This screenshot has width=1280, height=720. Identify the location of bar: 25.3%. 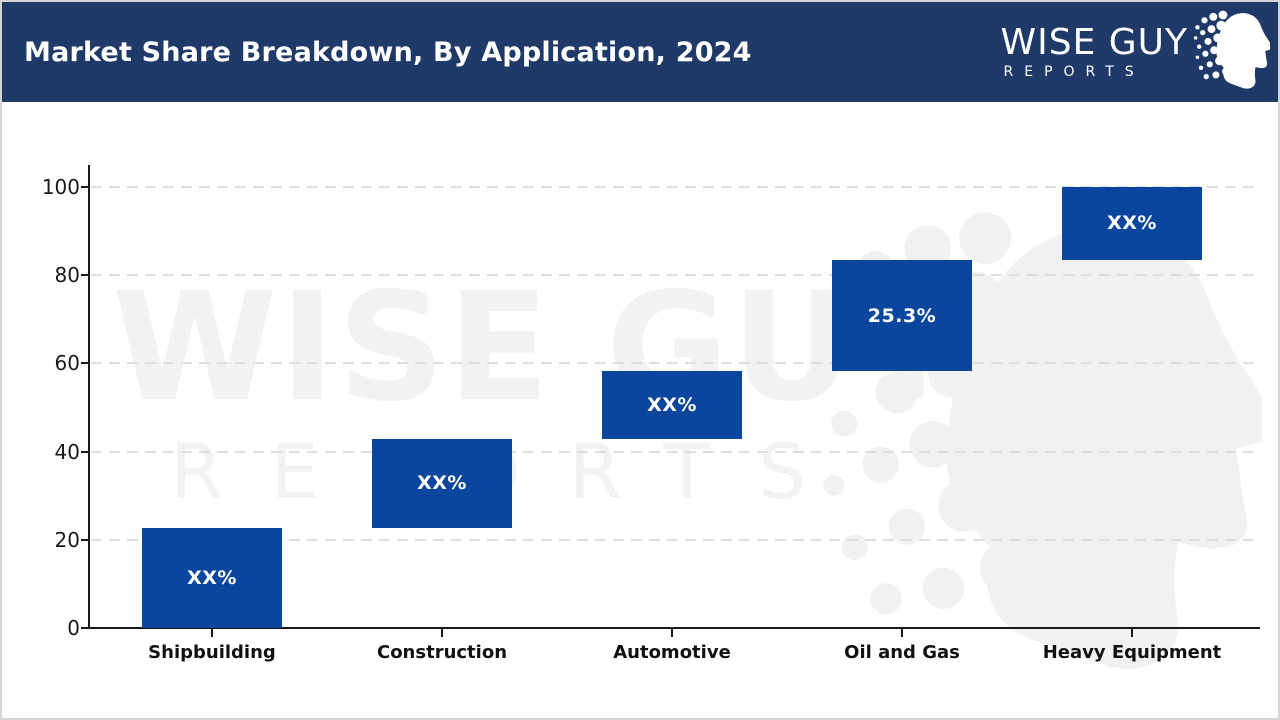
(902, 315).